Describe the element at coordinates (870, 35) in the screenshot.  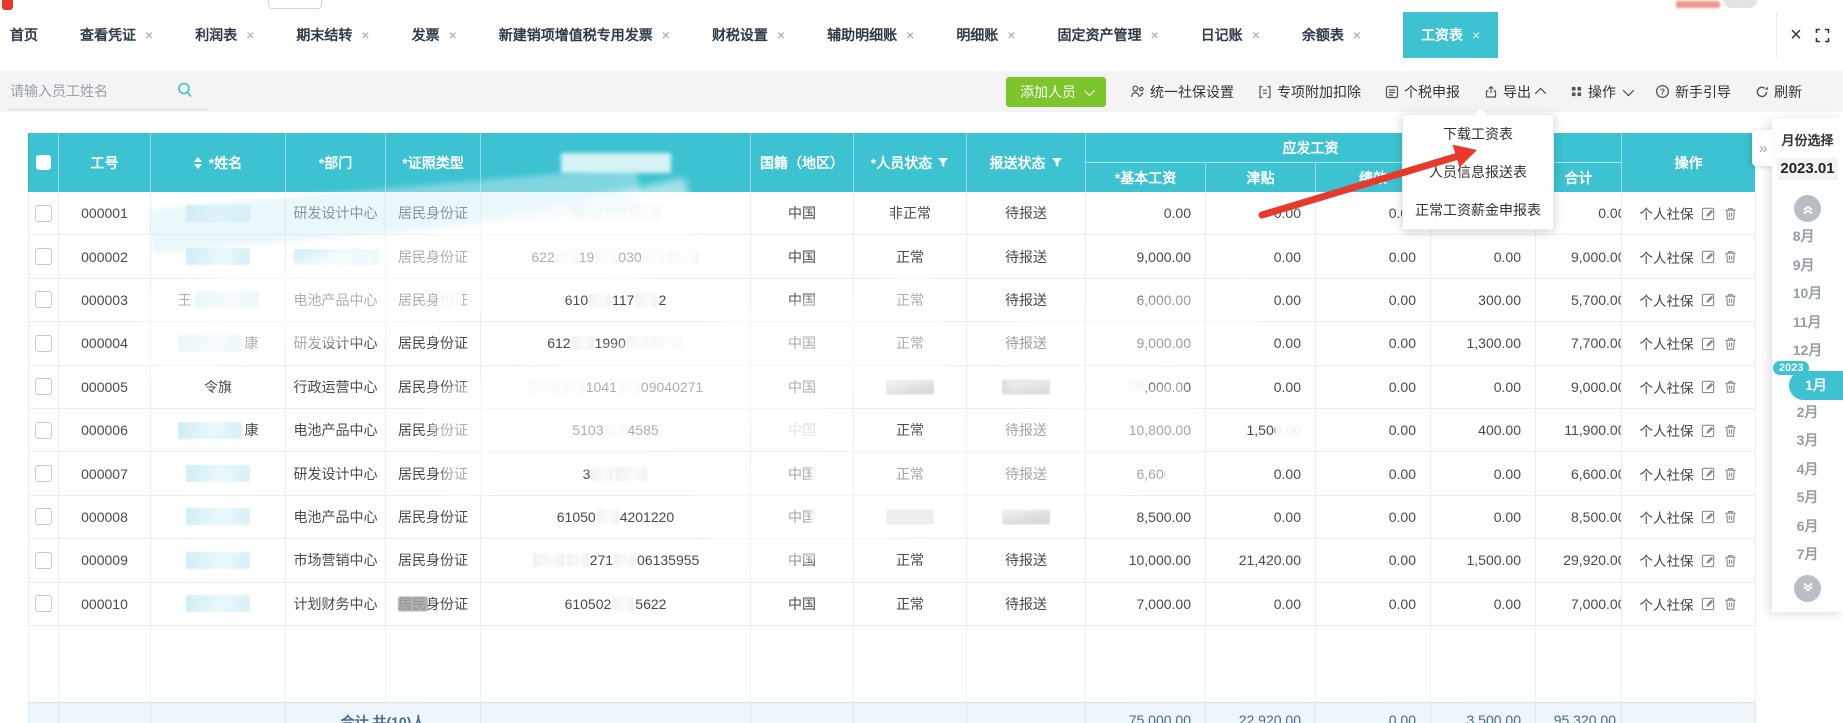
I see `tab-item-7: 辅助明细账 ×` at that location.